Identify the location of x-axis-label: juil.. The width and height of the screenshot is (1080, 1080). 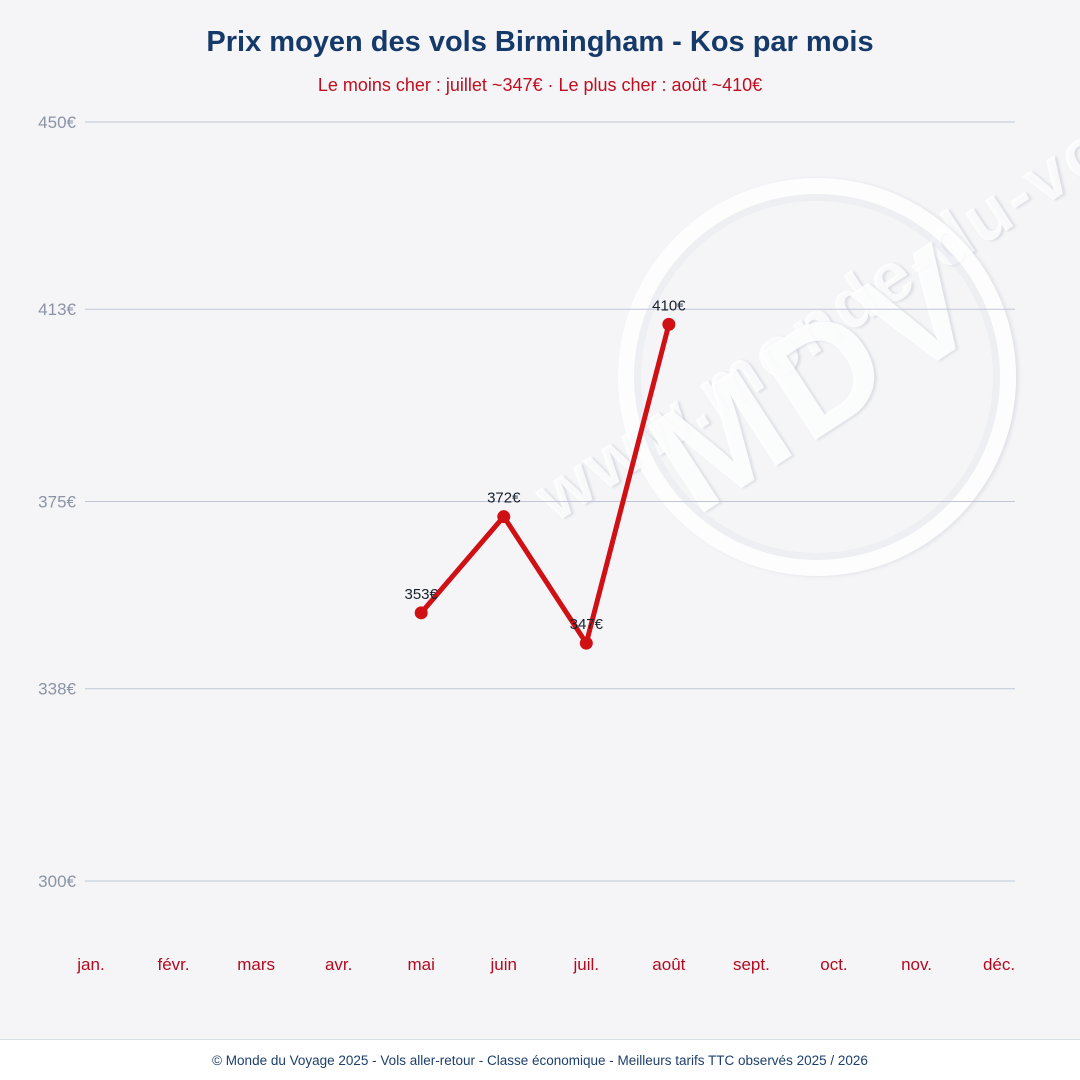
(586, 964).